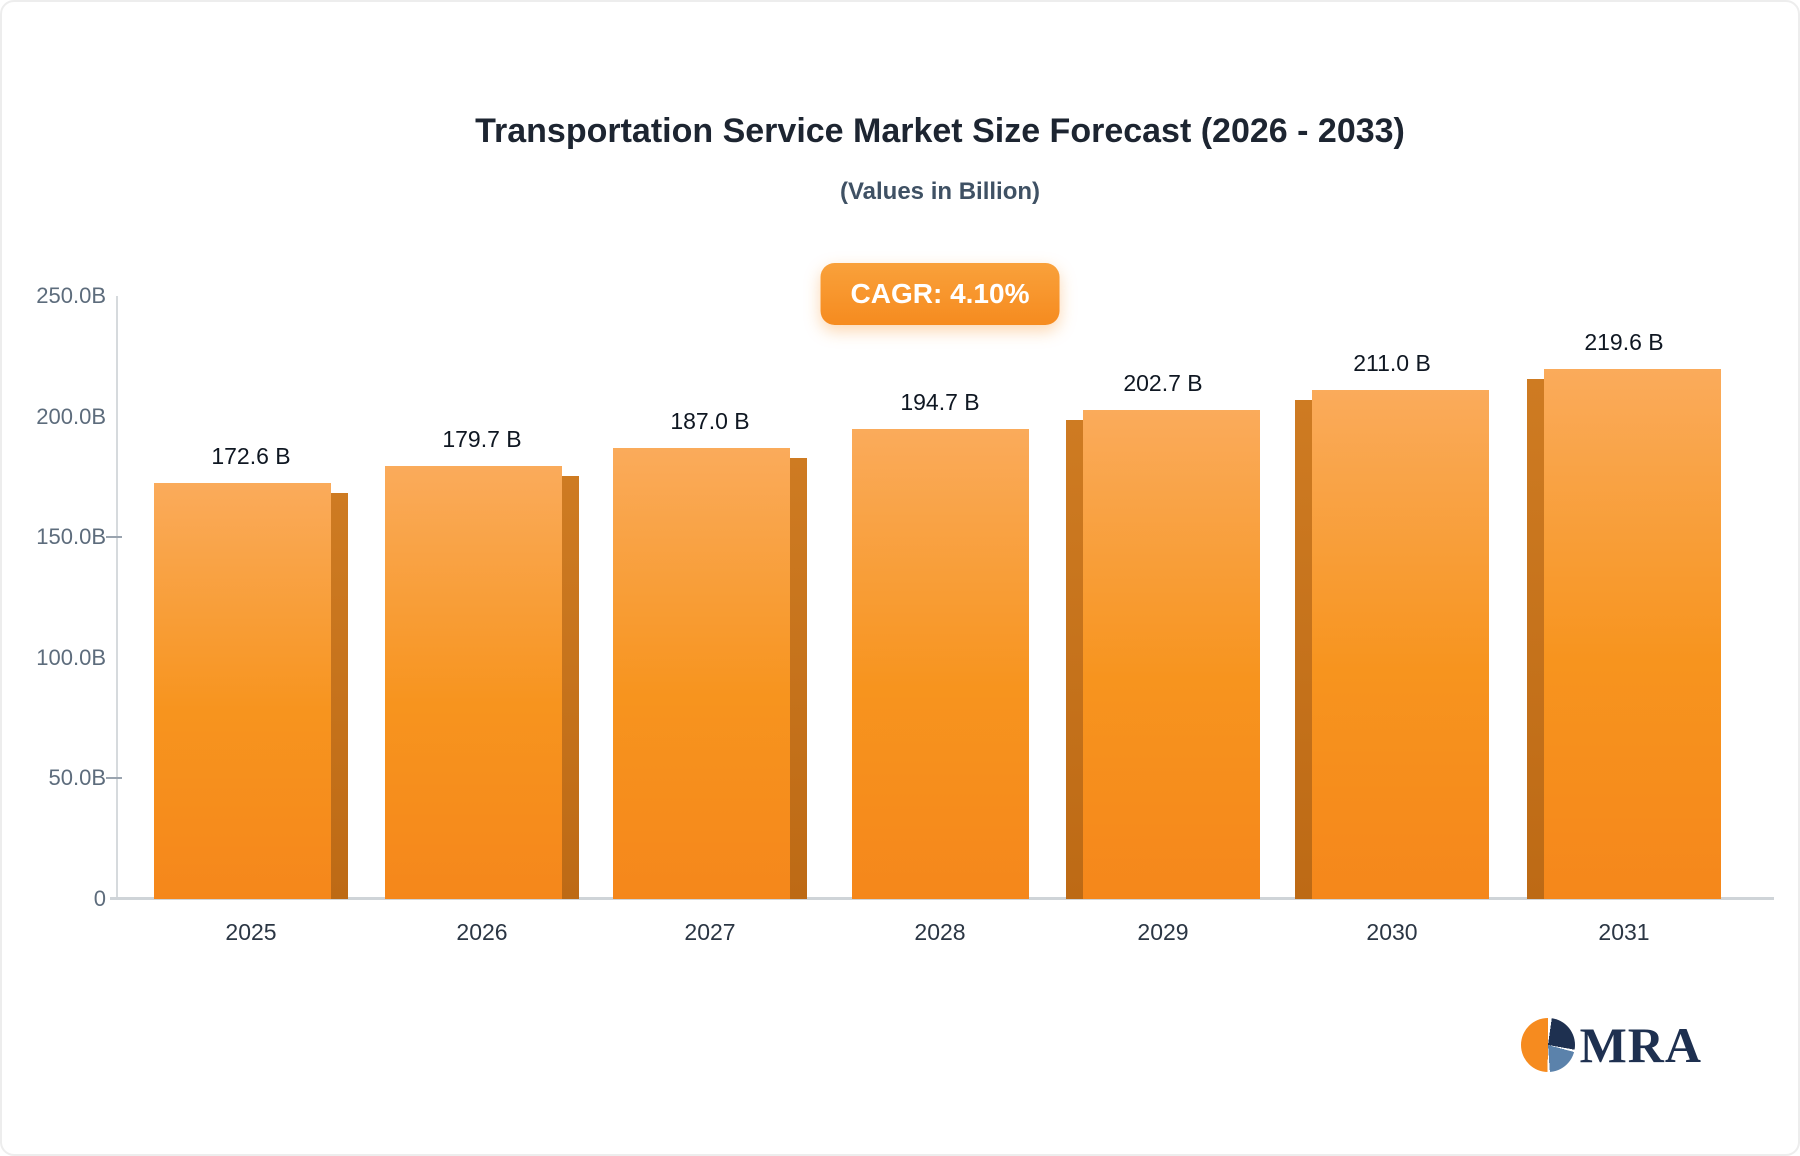  I want to click on bar-2028: 194.7 B, so click(940, 644).